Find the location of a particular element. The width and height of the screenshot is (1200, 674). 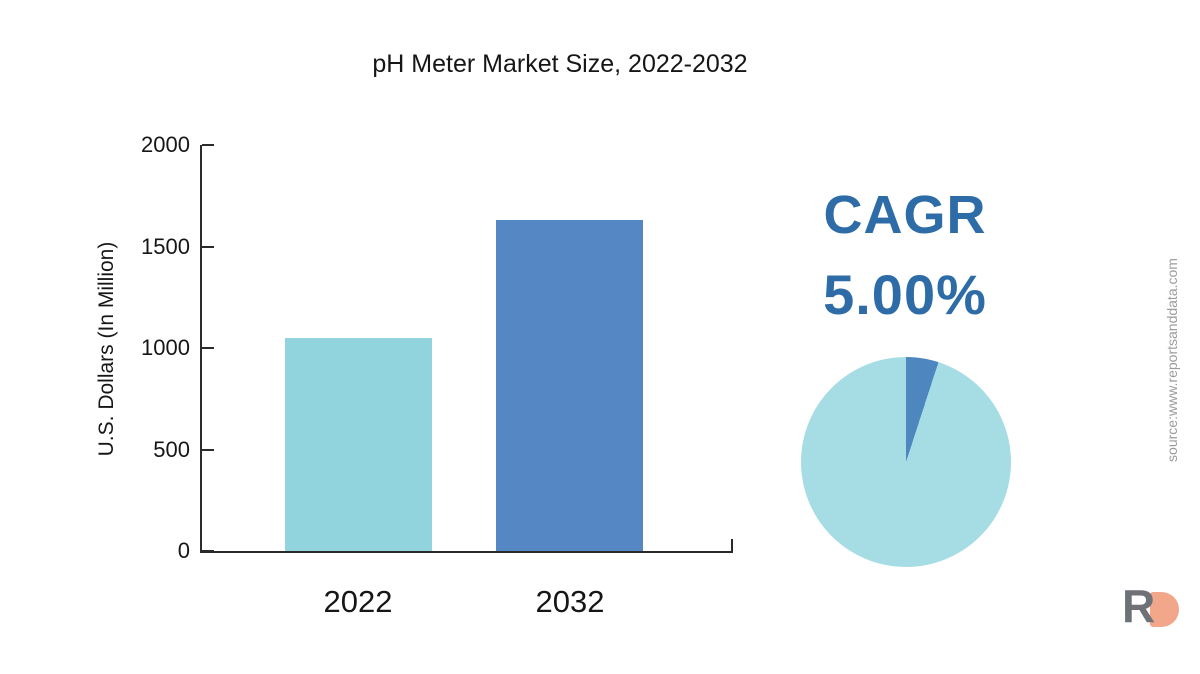

x-axis-end-tick is located at coordinates (732, 545).